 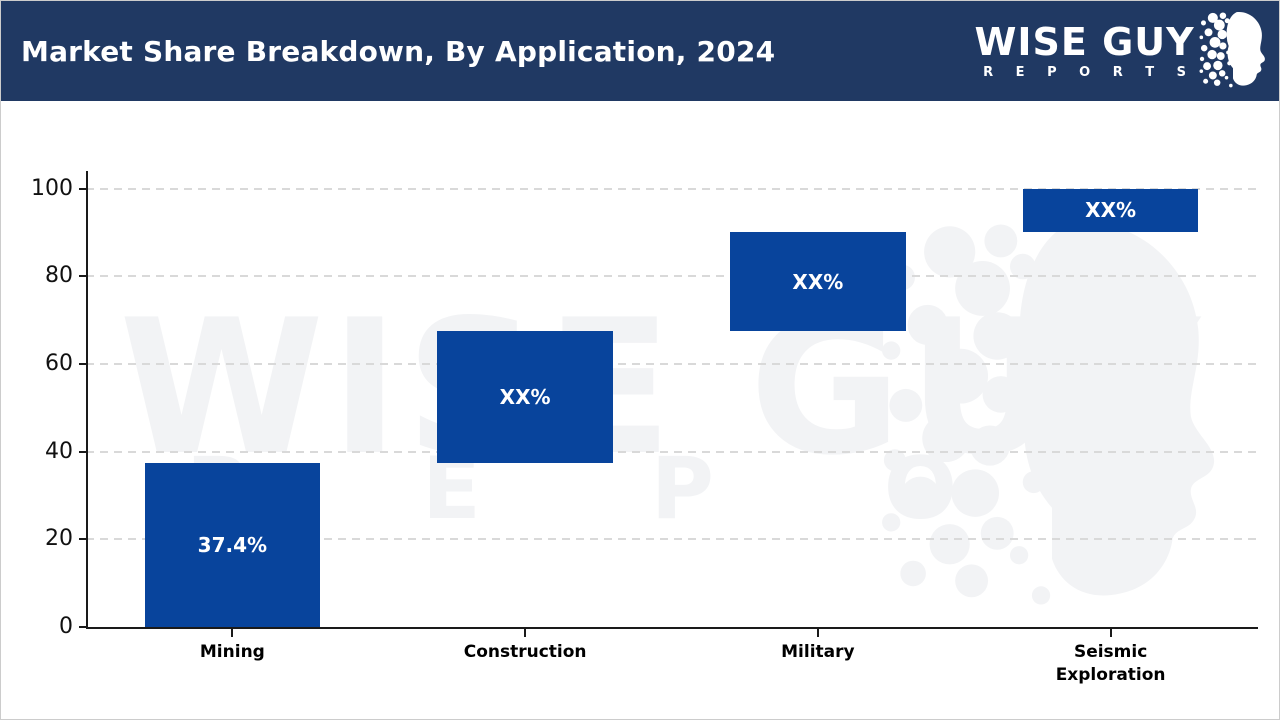 I want to click on y-tick-label: 100, so click(x=52, y=188).